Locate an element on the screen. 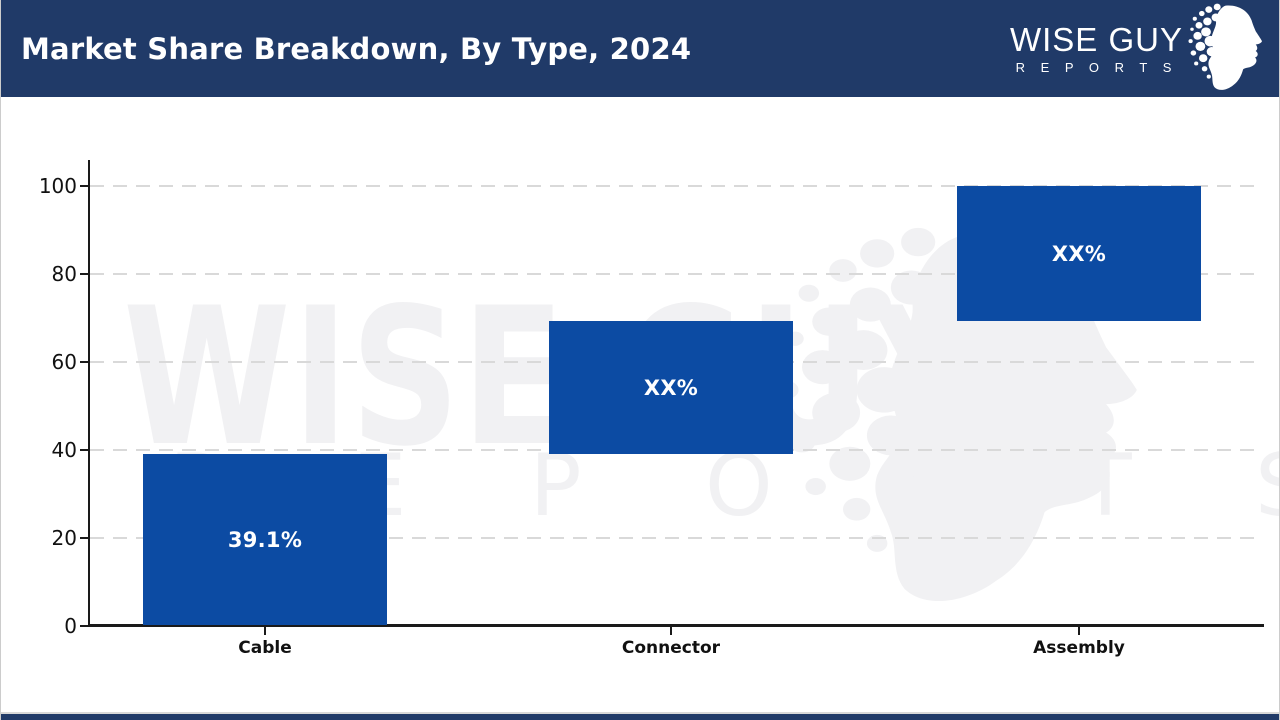  brand-logo-text: WISE GUY R E P O R T S is located at coordinates (1096, 48).